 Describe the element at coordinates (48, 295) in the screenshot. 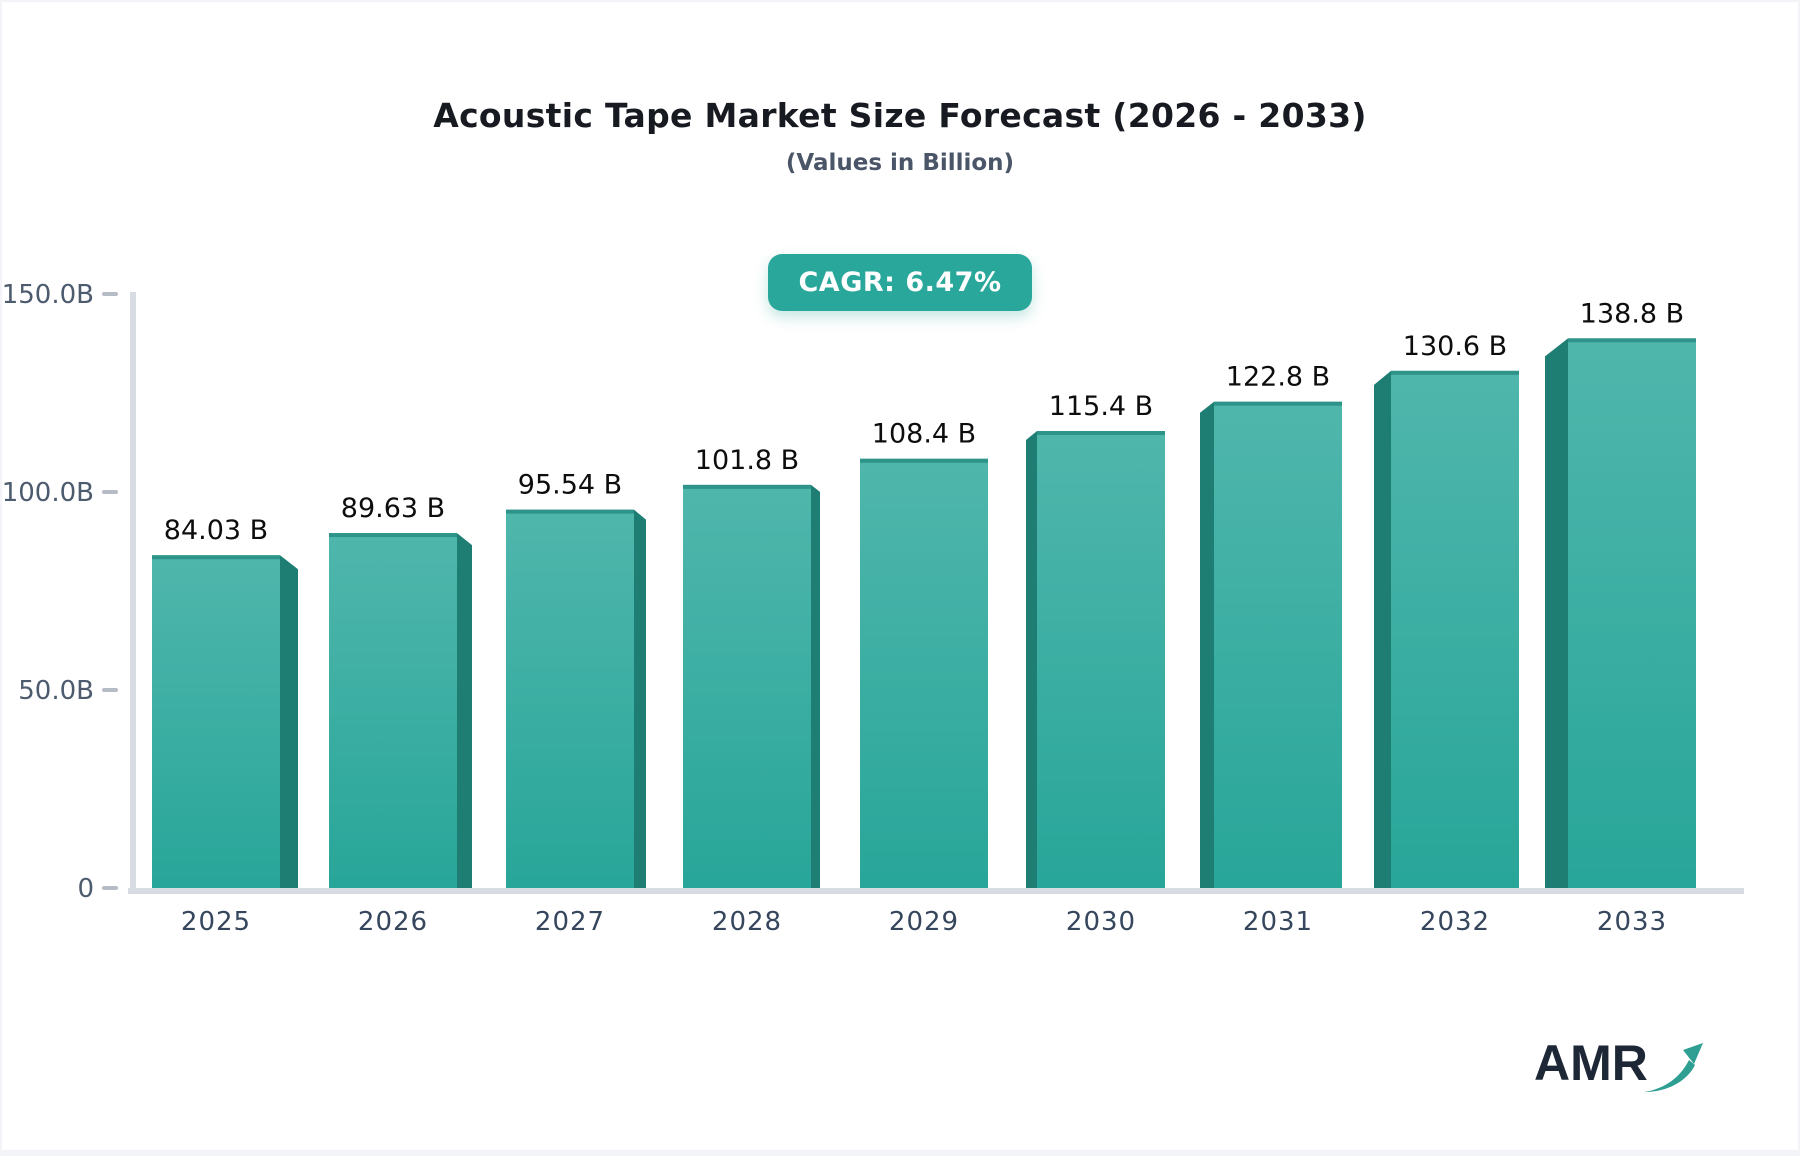

I see `y-tick-label-150.0B: 150.0B` at that location.